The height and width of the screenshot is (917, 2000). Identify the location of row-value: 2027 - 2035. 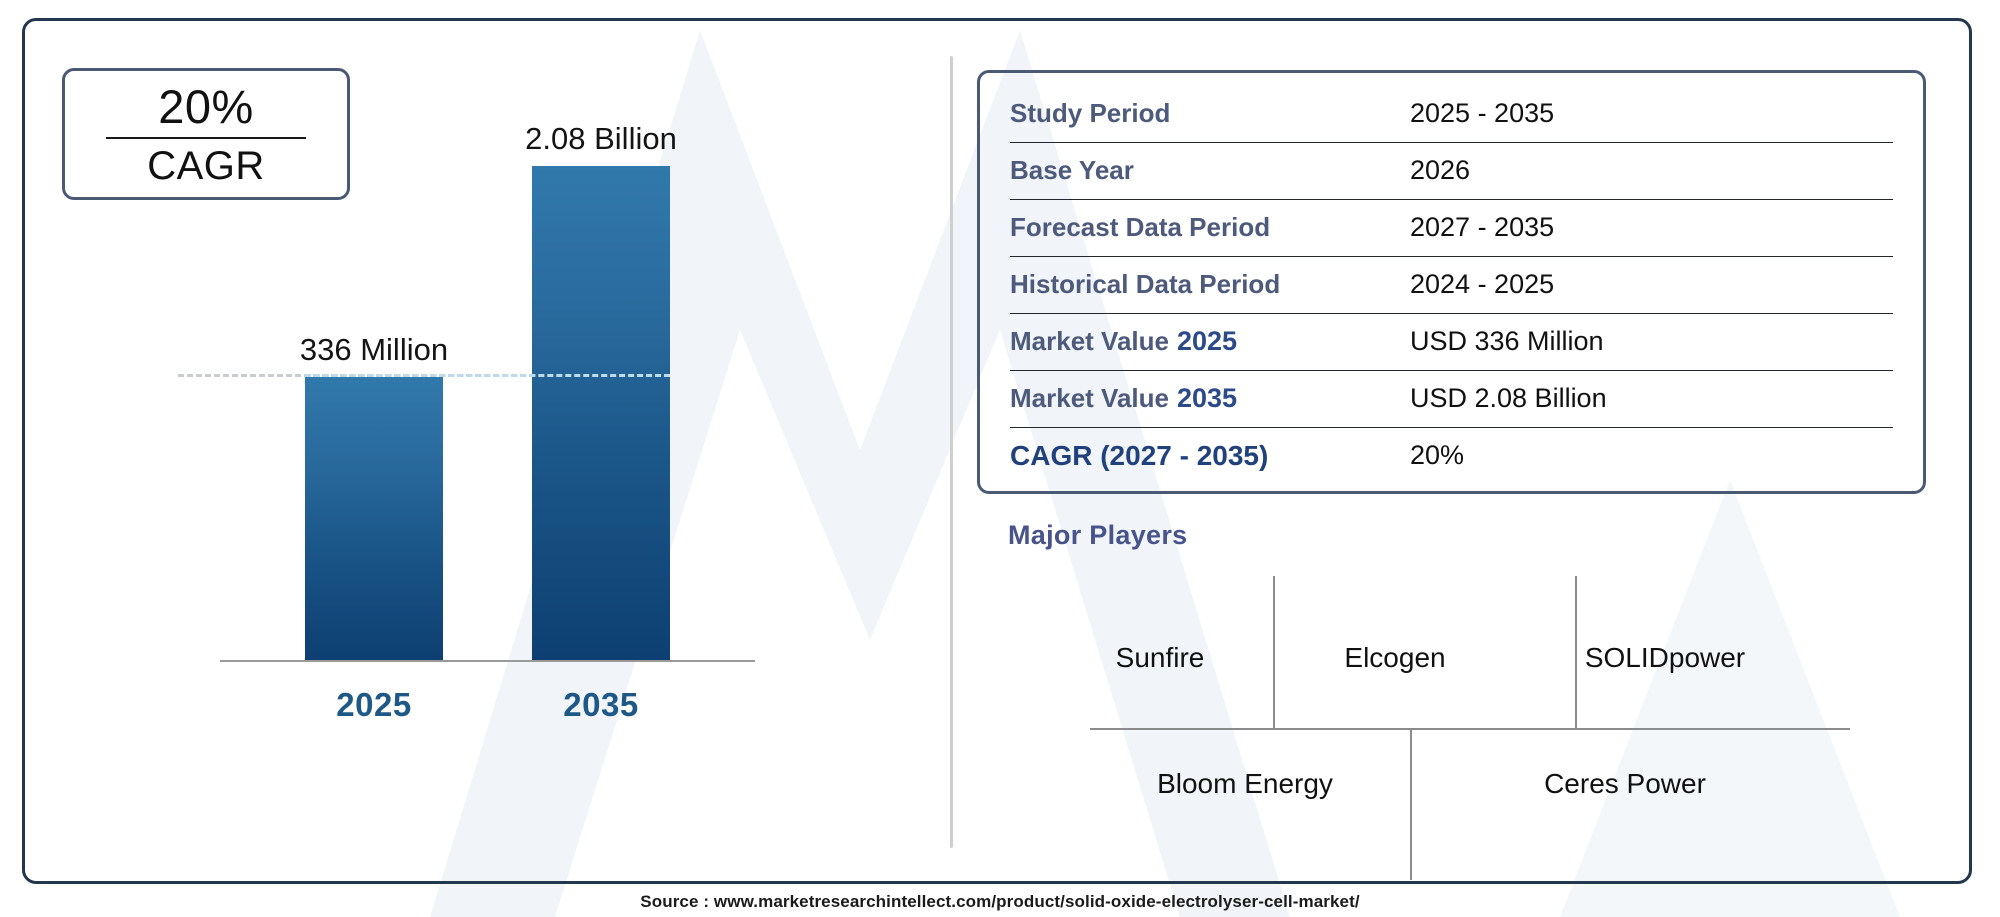
(1482, 227).